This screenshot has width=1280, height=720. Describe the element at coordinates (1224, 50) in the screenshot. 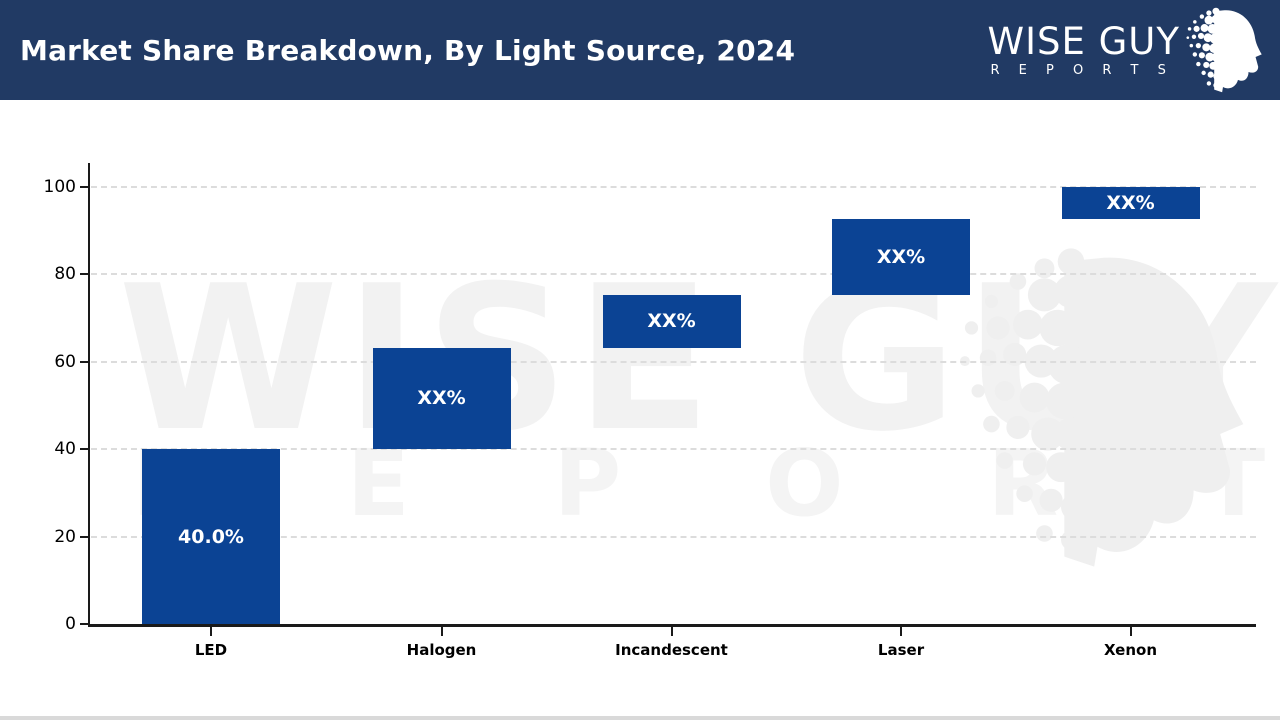

I see `logo-head-icon` at that location.